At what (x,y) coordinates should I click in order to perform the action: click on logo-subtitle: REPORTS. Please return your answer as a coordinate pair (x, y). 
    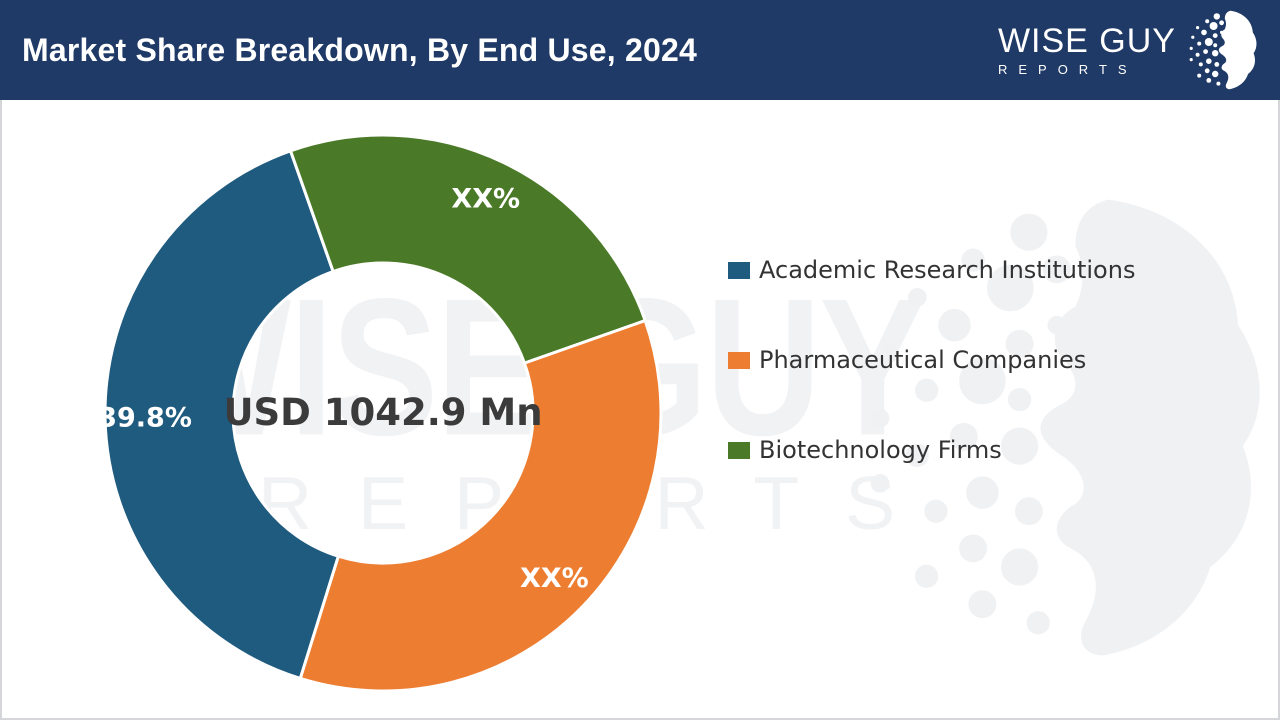
    Looking at the image, I should click on (1067, 69).